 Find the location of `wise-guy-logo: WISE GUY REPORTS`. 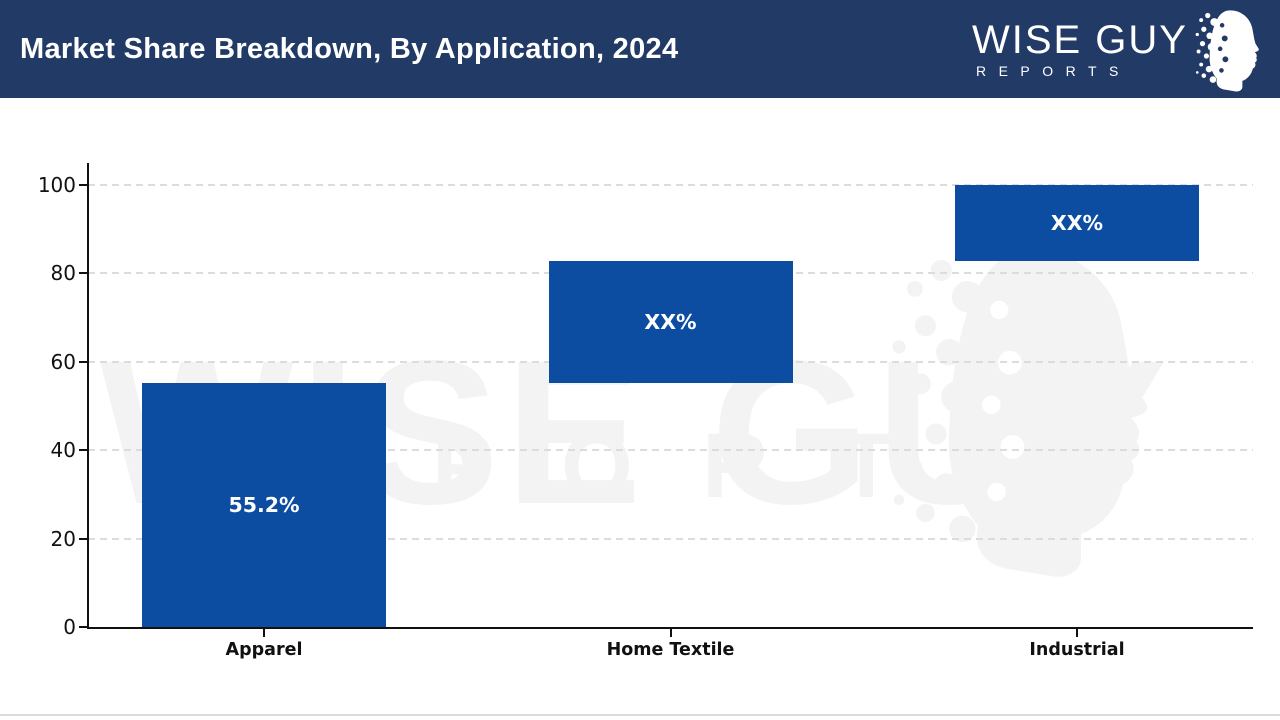

wise-guy-logo: WISE GUY REPORTS is located at coordinates (1118, 49).